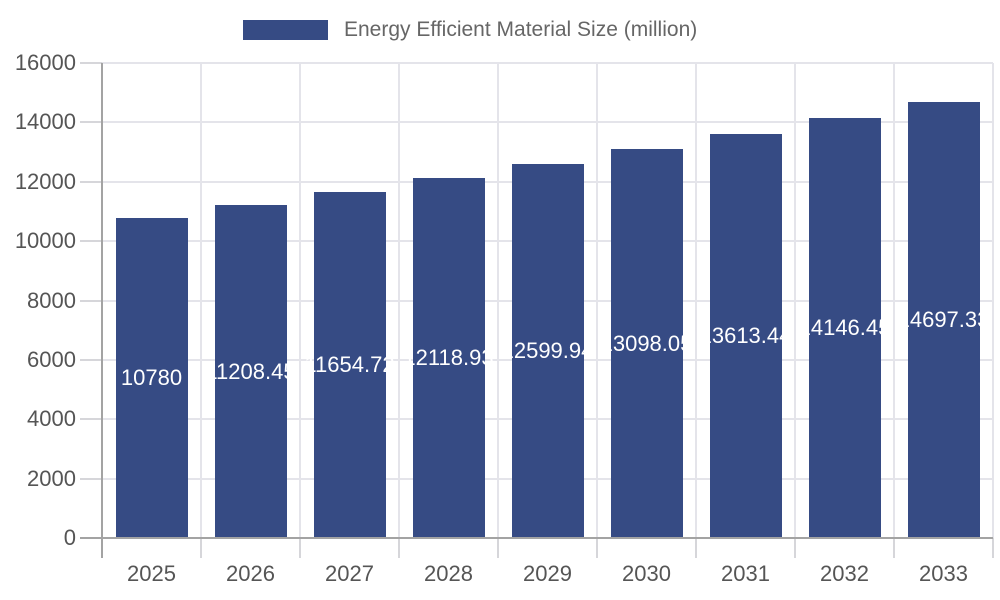 The image size is (1000, 600). Describe the element at coordinates (521, 29) in the screenshot. I see `legend-label: Energy Efficient Material Size (million)` at that location.